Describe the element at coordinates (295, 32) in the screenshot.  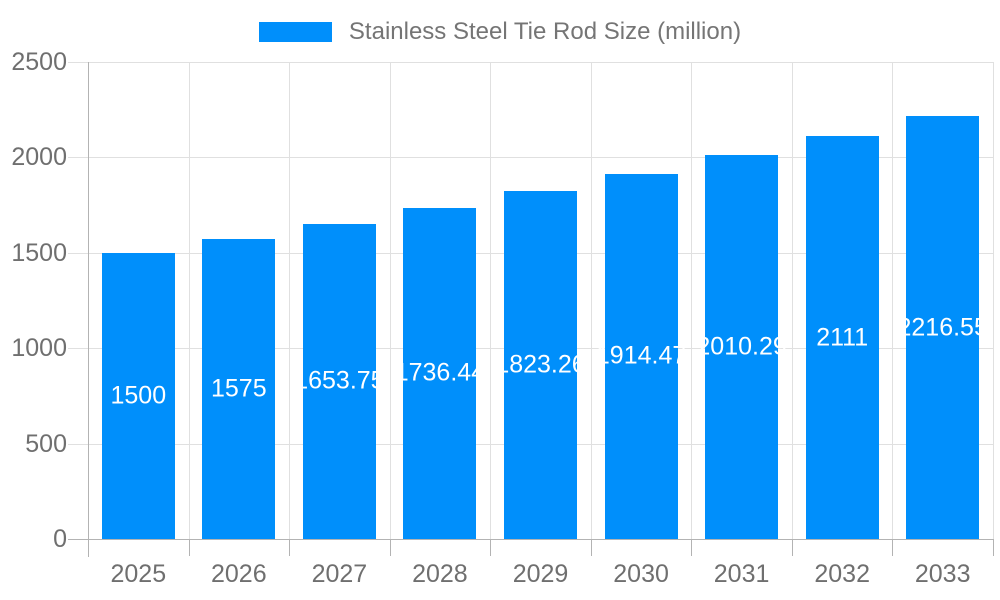
I see `legend-color-swatch` at that location.